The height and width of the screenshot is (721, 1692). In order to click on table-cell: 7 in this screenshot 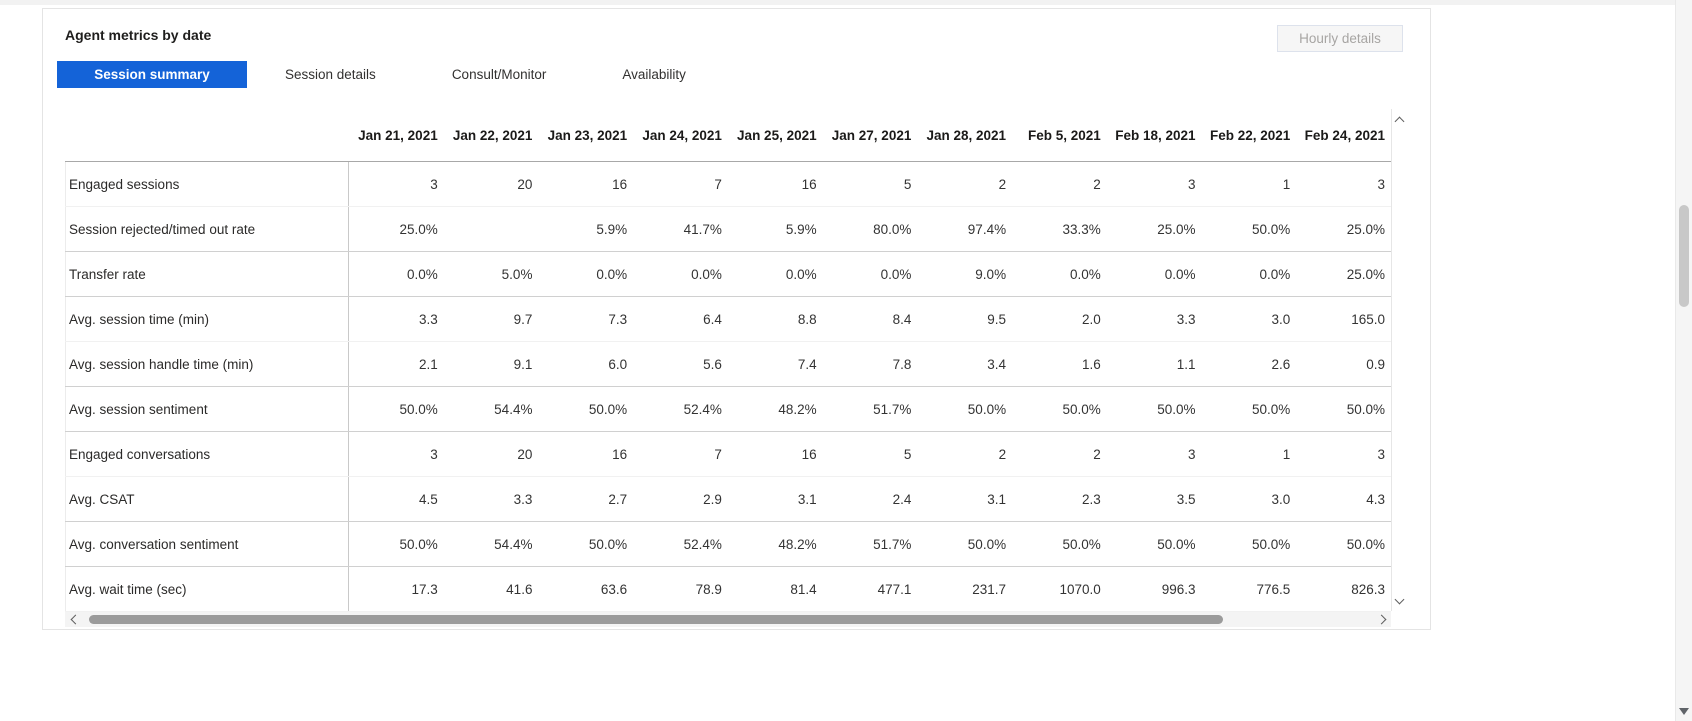, I will do `click(718, 184)`.